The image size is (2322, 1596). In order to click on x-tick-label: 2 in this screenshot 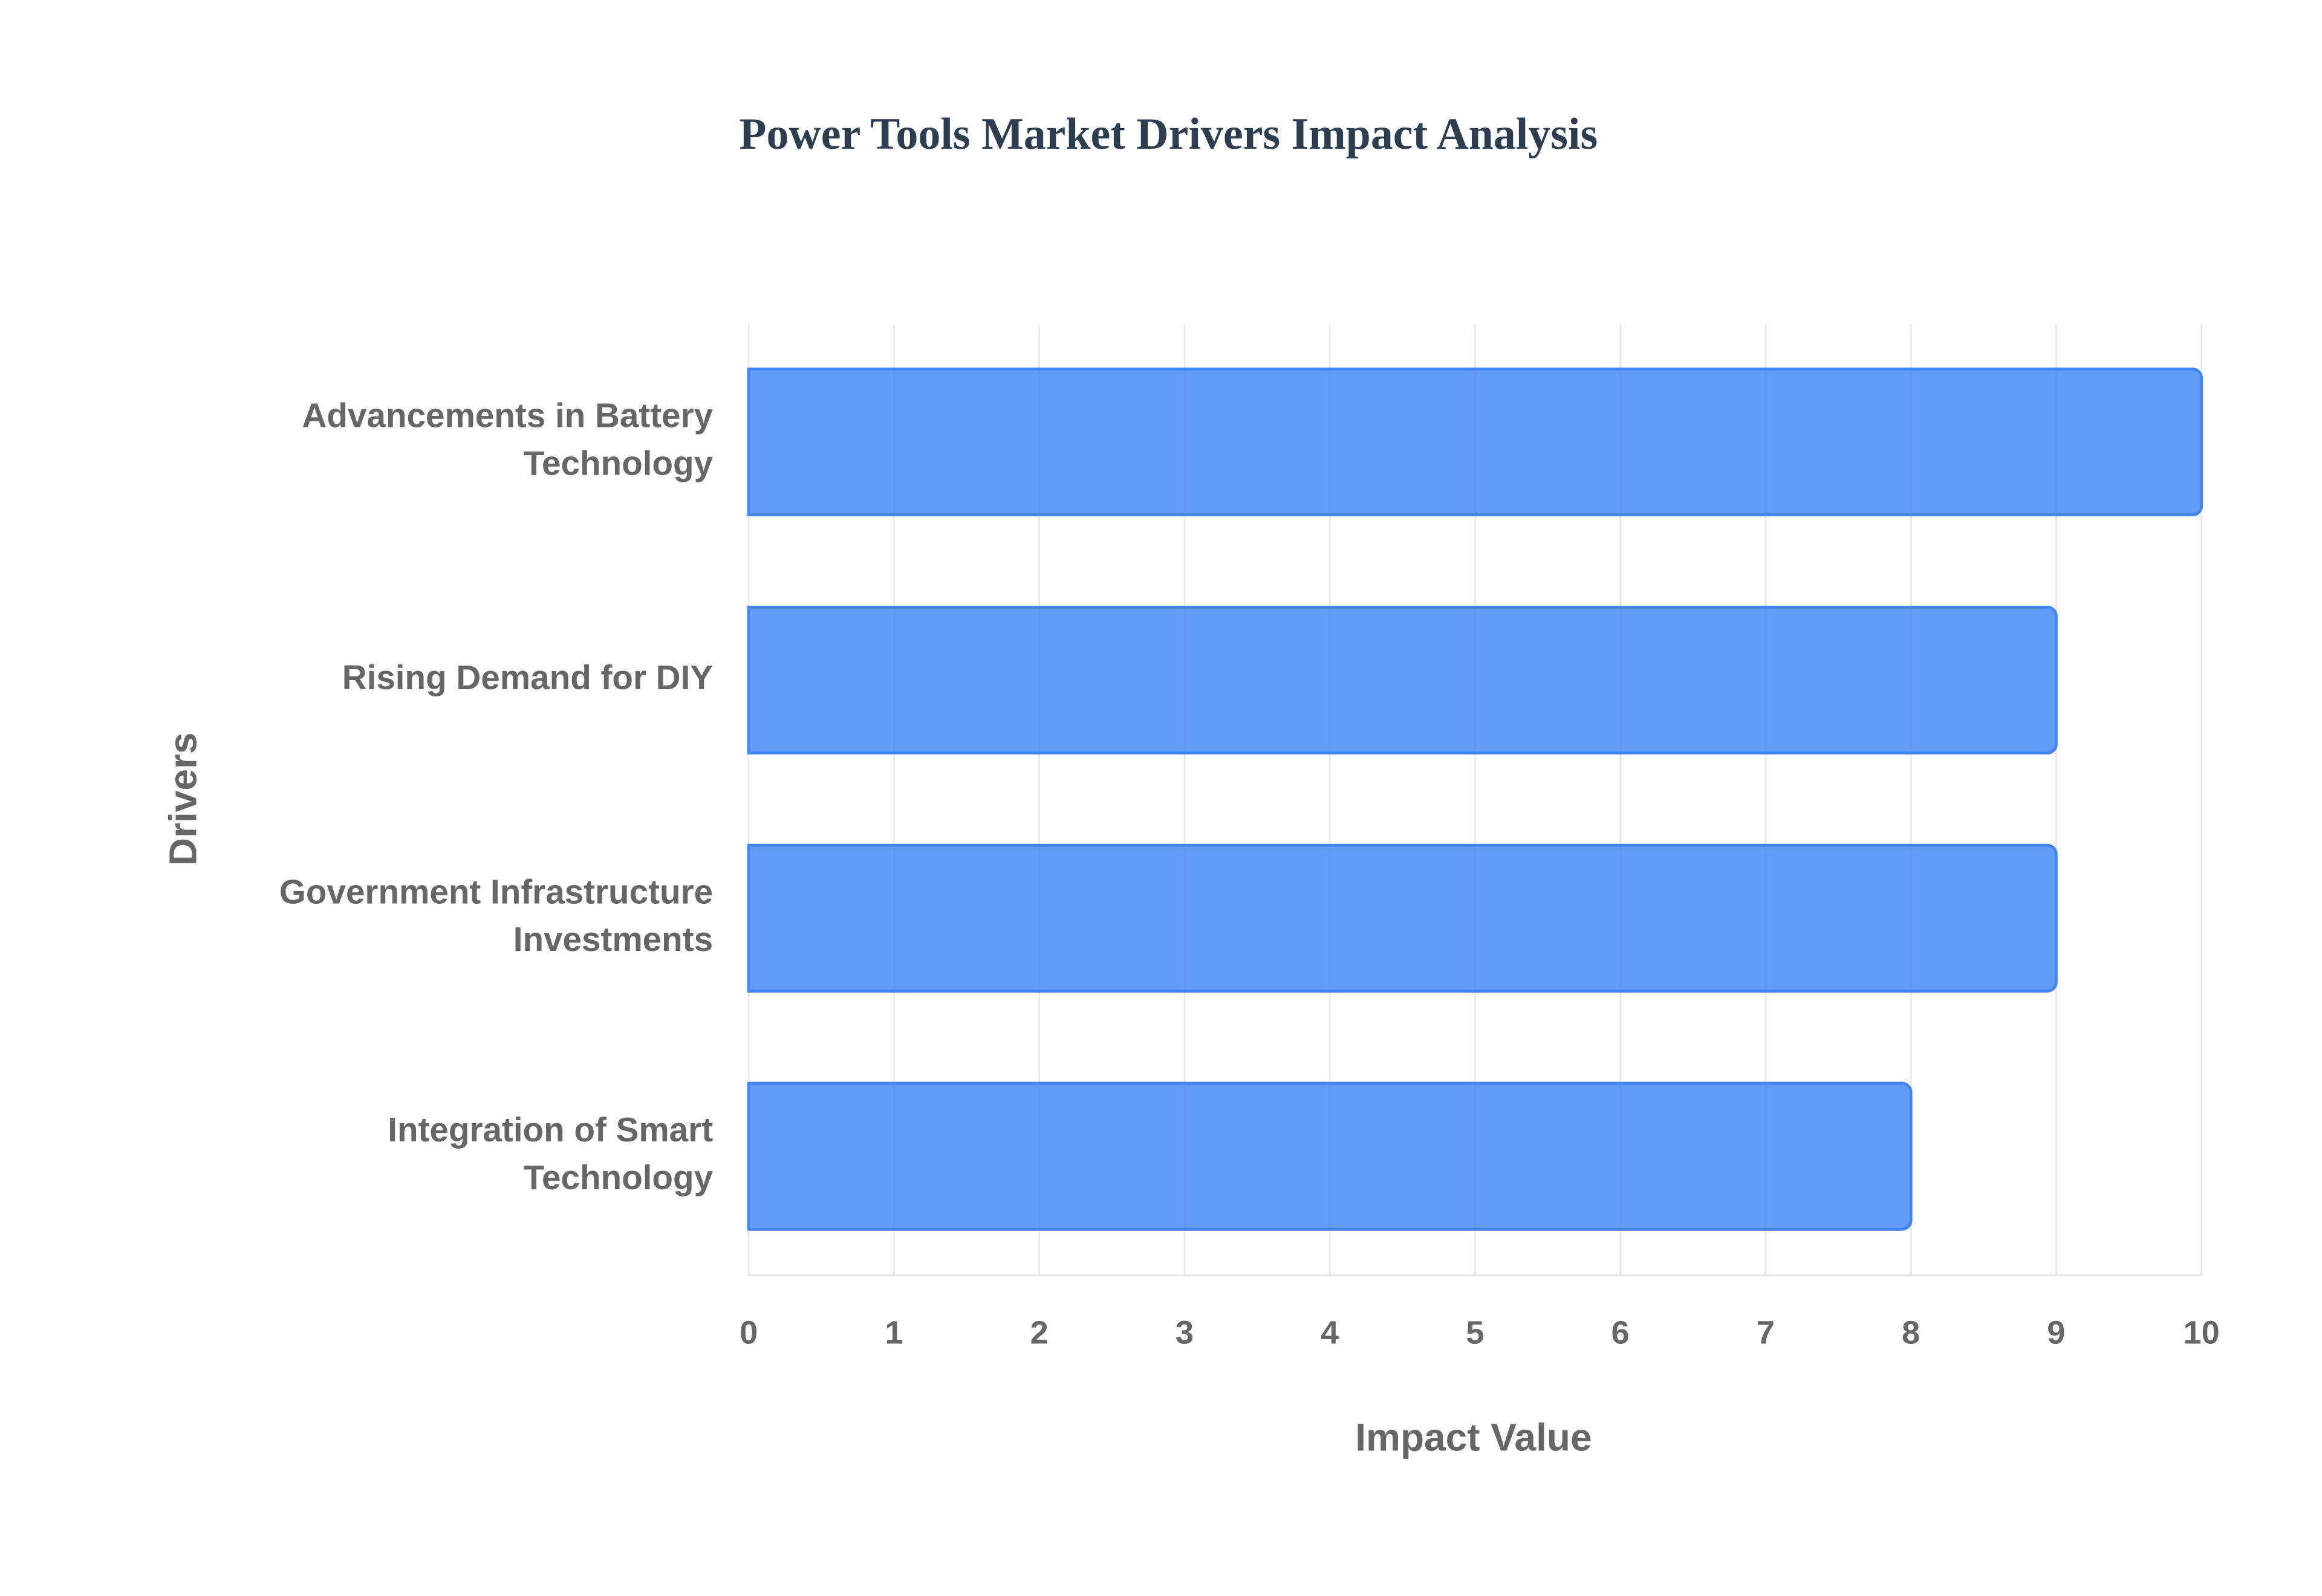, I will do `click(1039, 1332)`.